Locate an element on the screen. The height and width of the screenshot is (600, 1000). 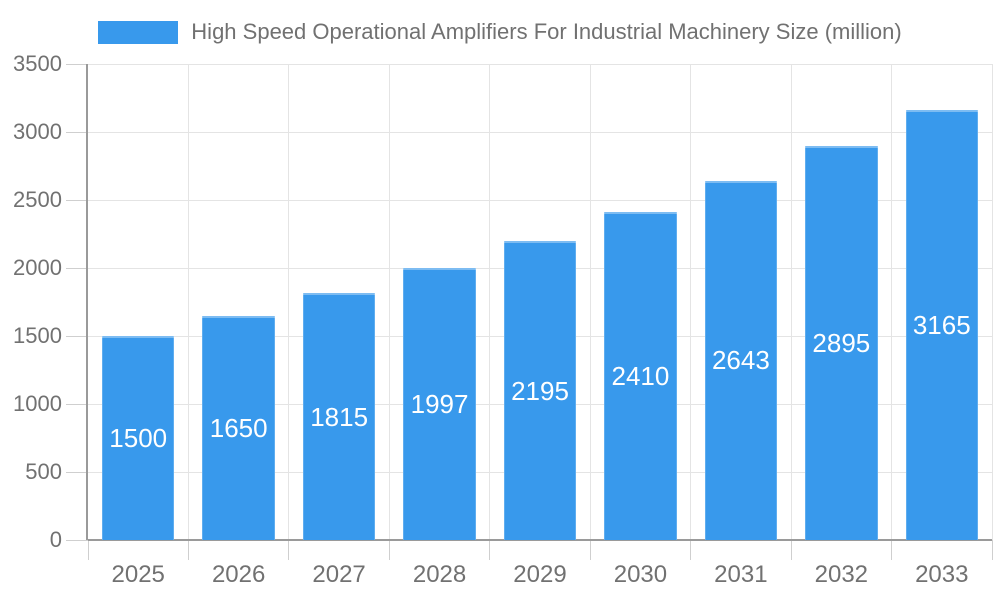
x-axis-label: 2025 is located at coordinates (138, 574).